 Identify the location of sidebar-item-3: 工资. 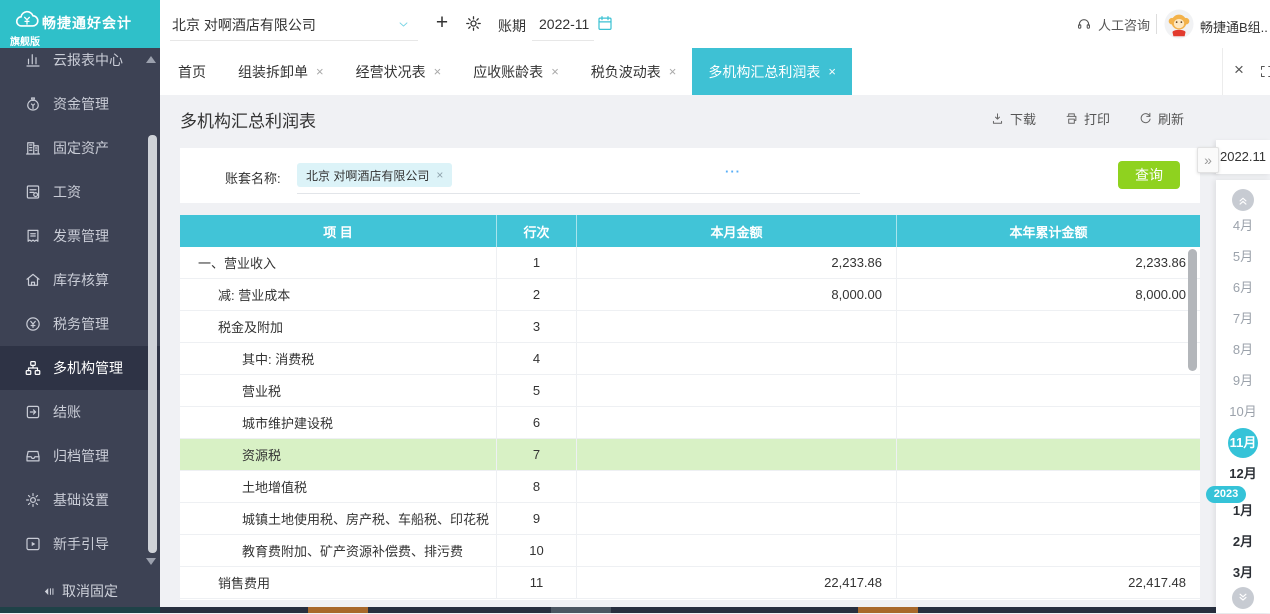
(80, 192).